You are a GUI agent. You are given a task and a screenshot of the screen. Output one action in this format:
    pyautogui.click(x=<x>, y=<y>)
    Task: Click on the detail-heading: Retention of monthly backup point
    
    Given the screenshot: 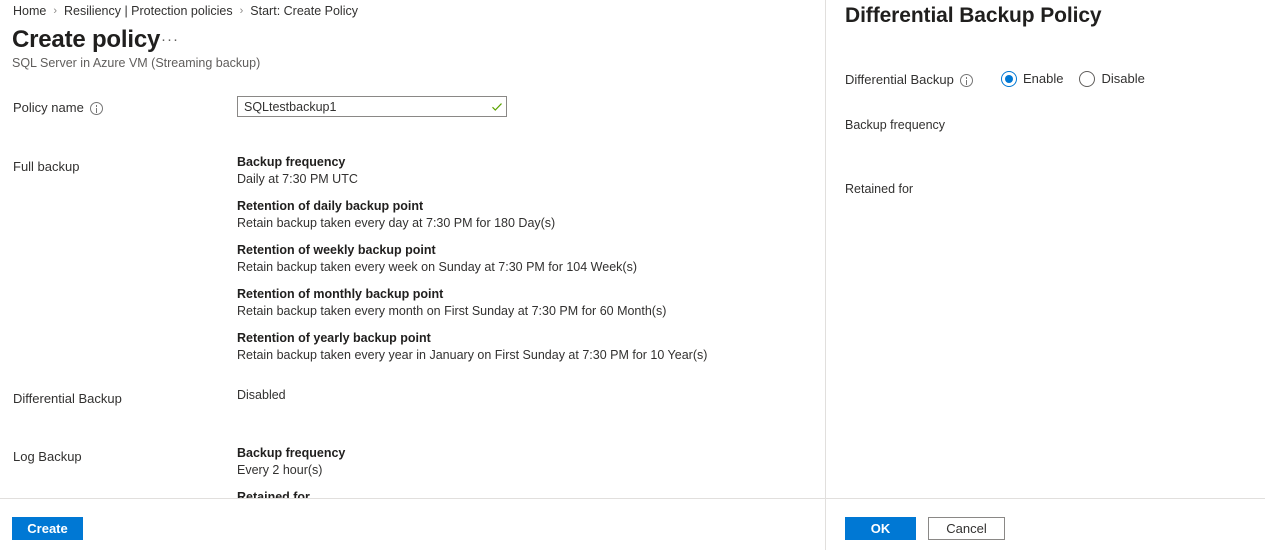 What is the action you would take?
    pyautogui.click(x=340, y=294)
    